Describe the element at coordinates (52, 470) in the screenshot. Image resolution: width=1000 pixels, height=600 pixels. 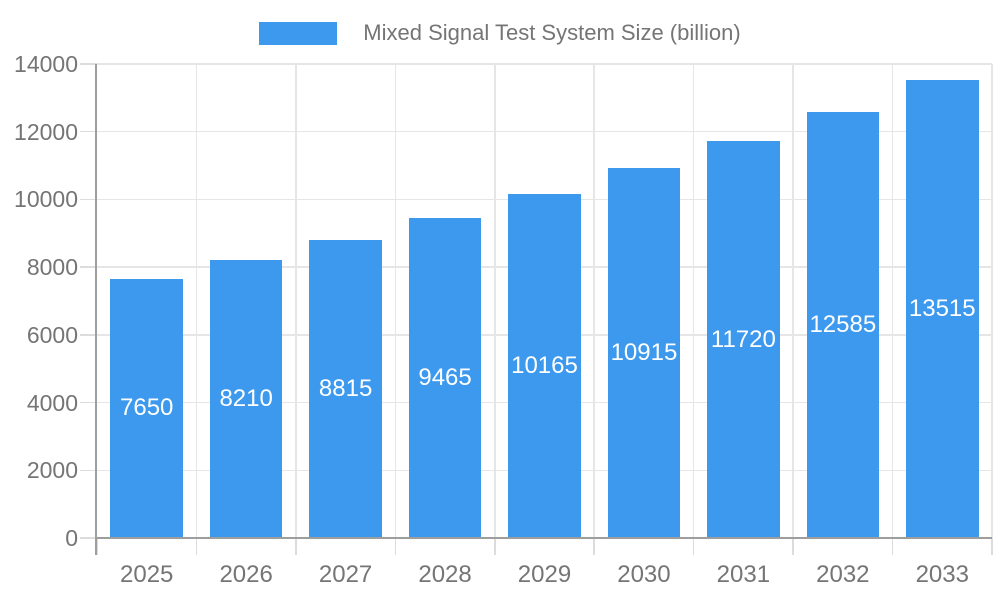
I see `y-tick-label: 2000` at that location.